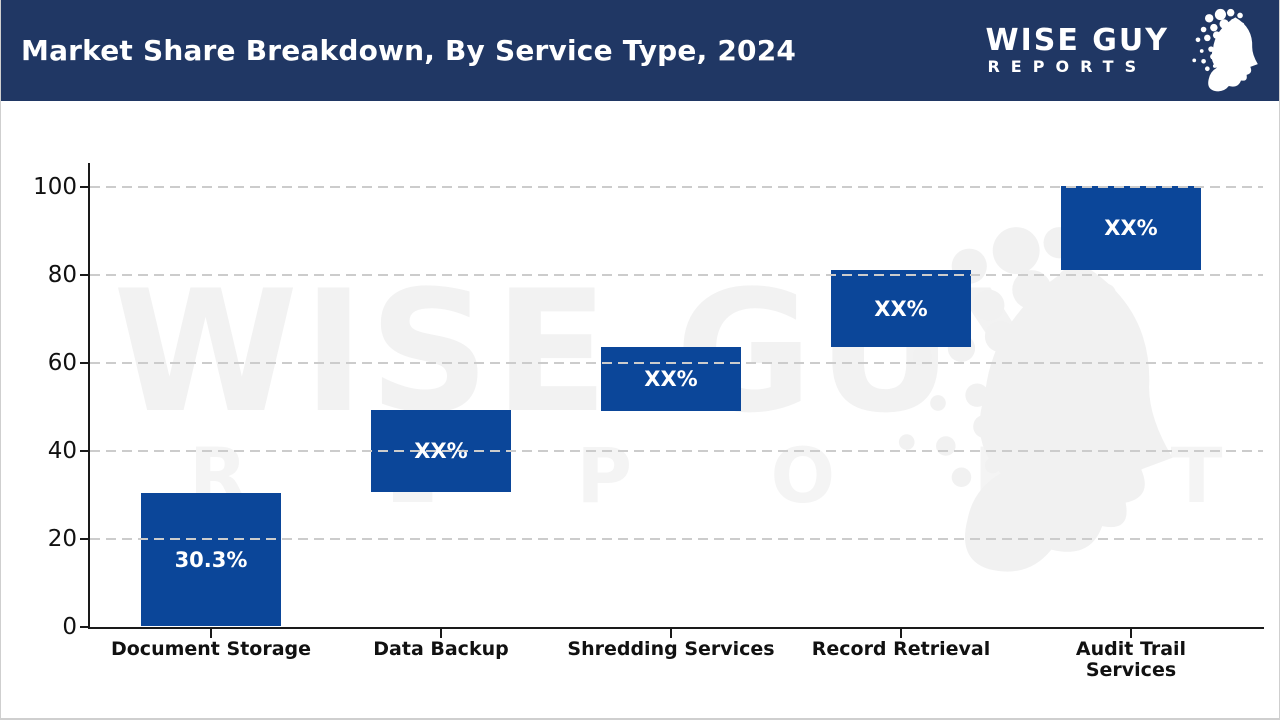 This screenshot has width=1280, height=720. Describe the element at coordinates (1067, 66) in the screenshot. I see `logo-subtitle: REPORTS` at that location.